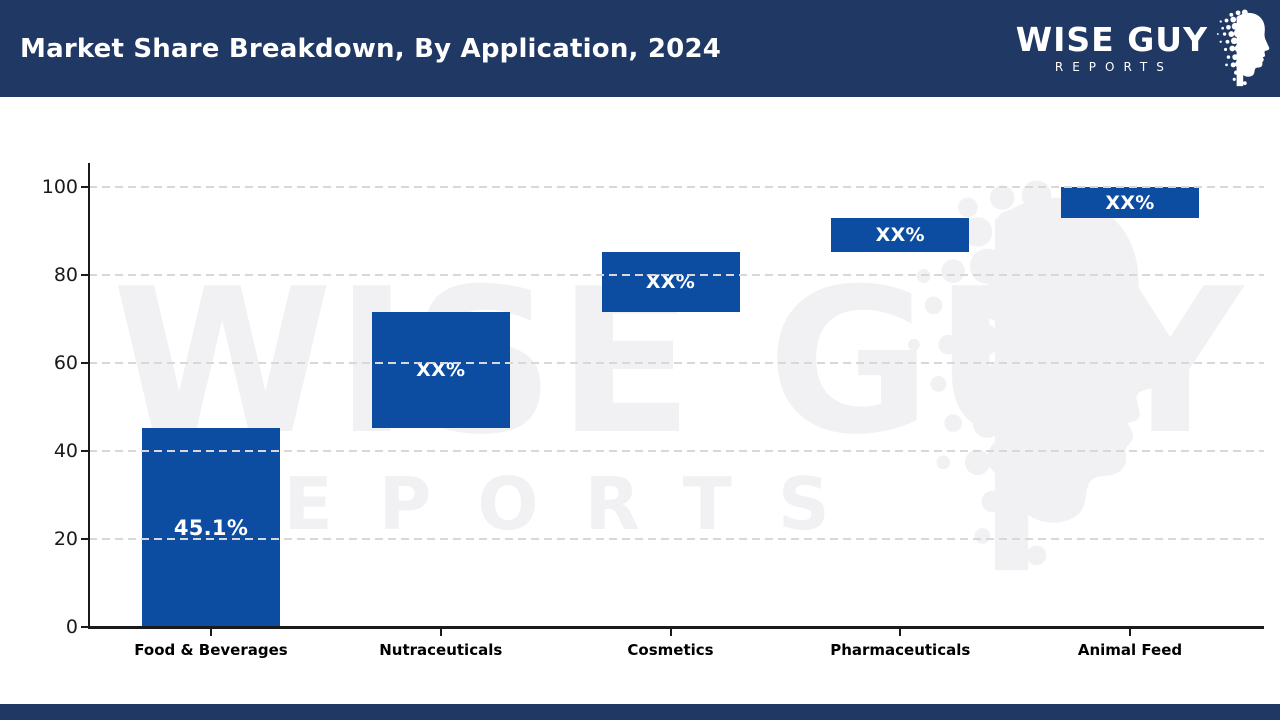 This screenshot has width=1280, height=720. Describe the element at coordinates (65, 450) in the screenshot. I see `y-tick-label-40: 40` at that location.